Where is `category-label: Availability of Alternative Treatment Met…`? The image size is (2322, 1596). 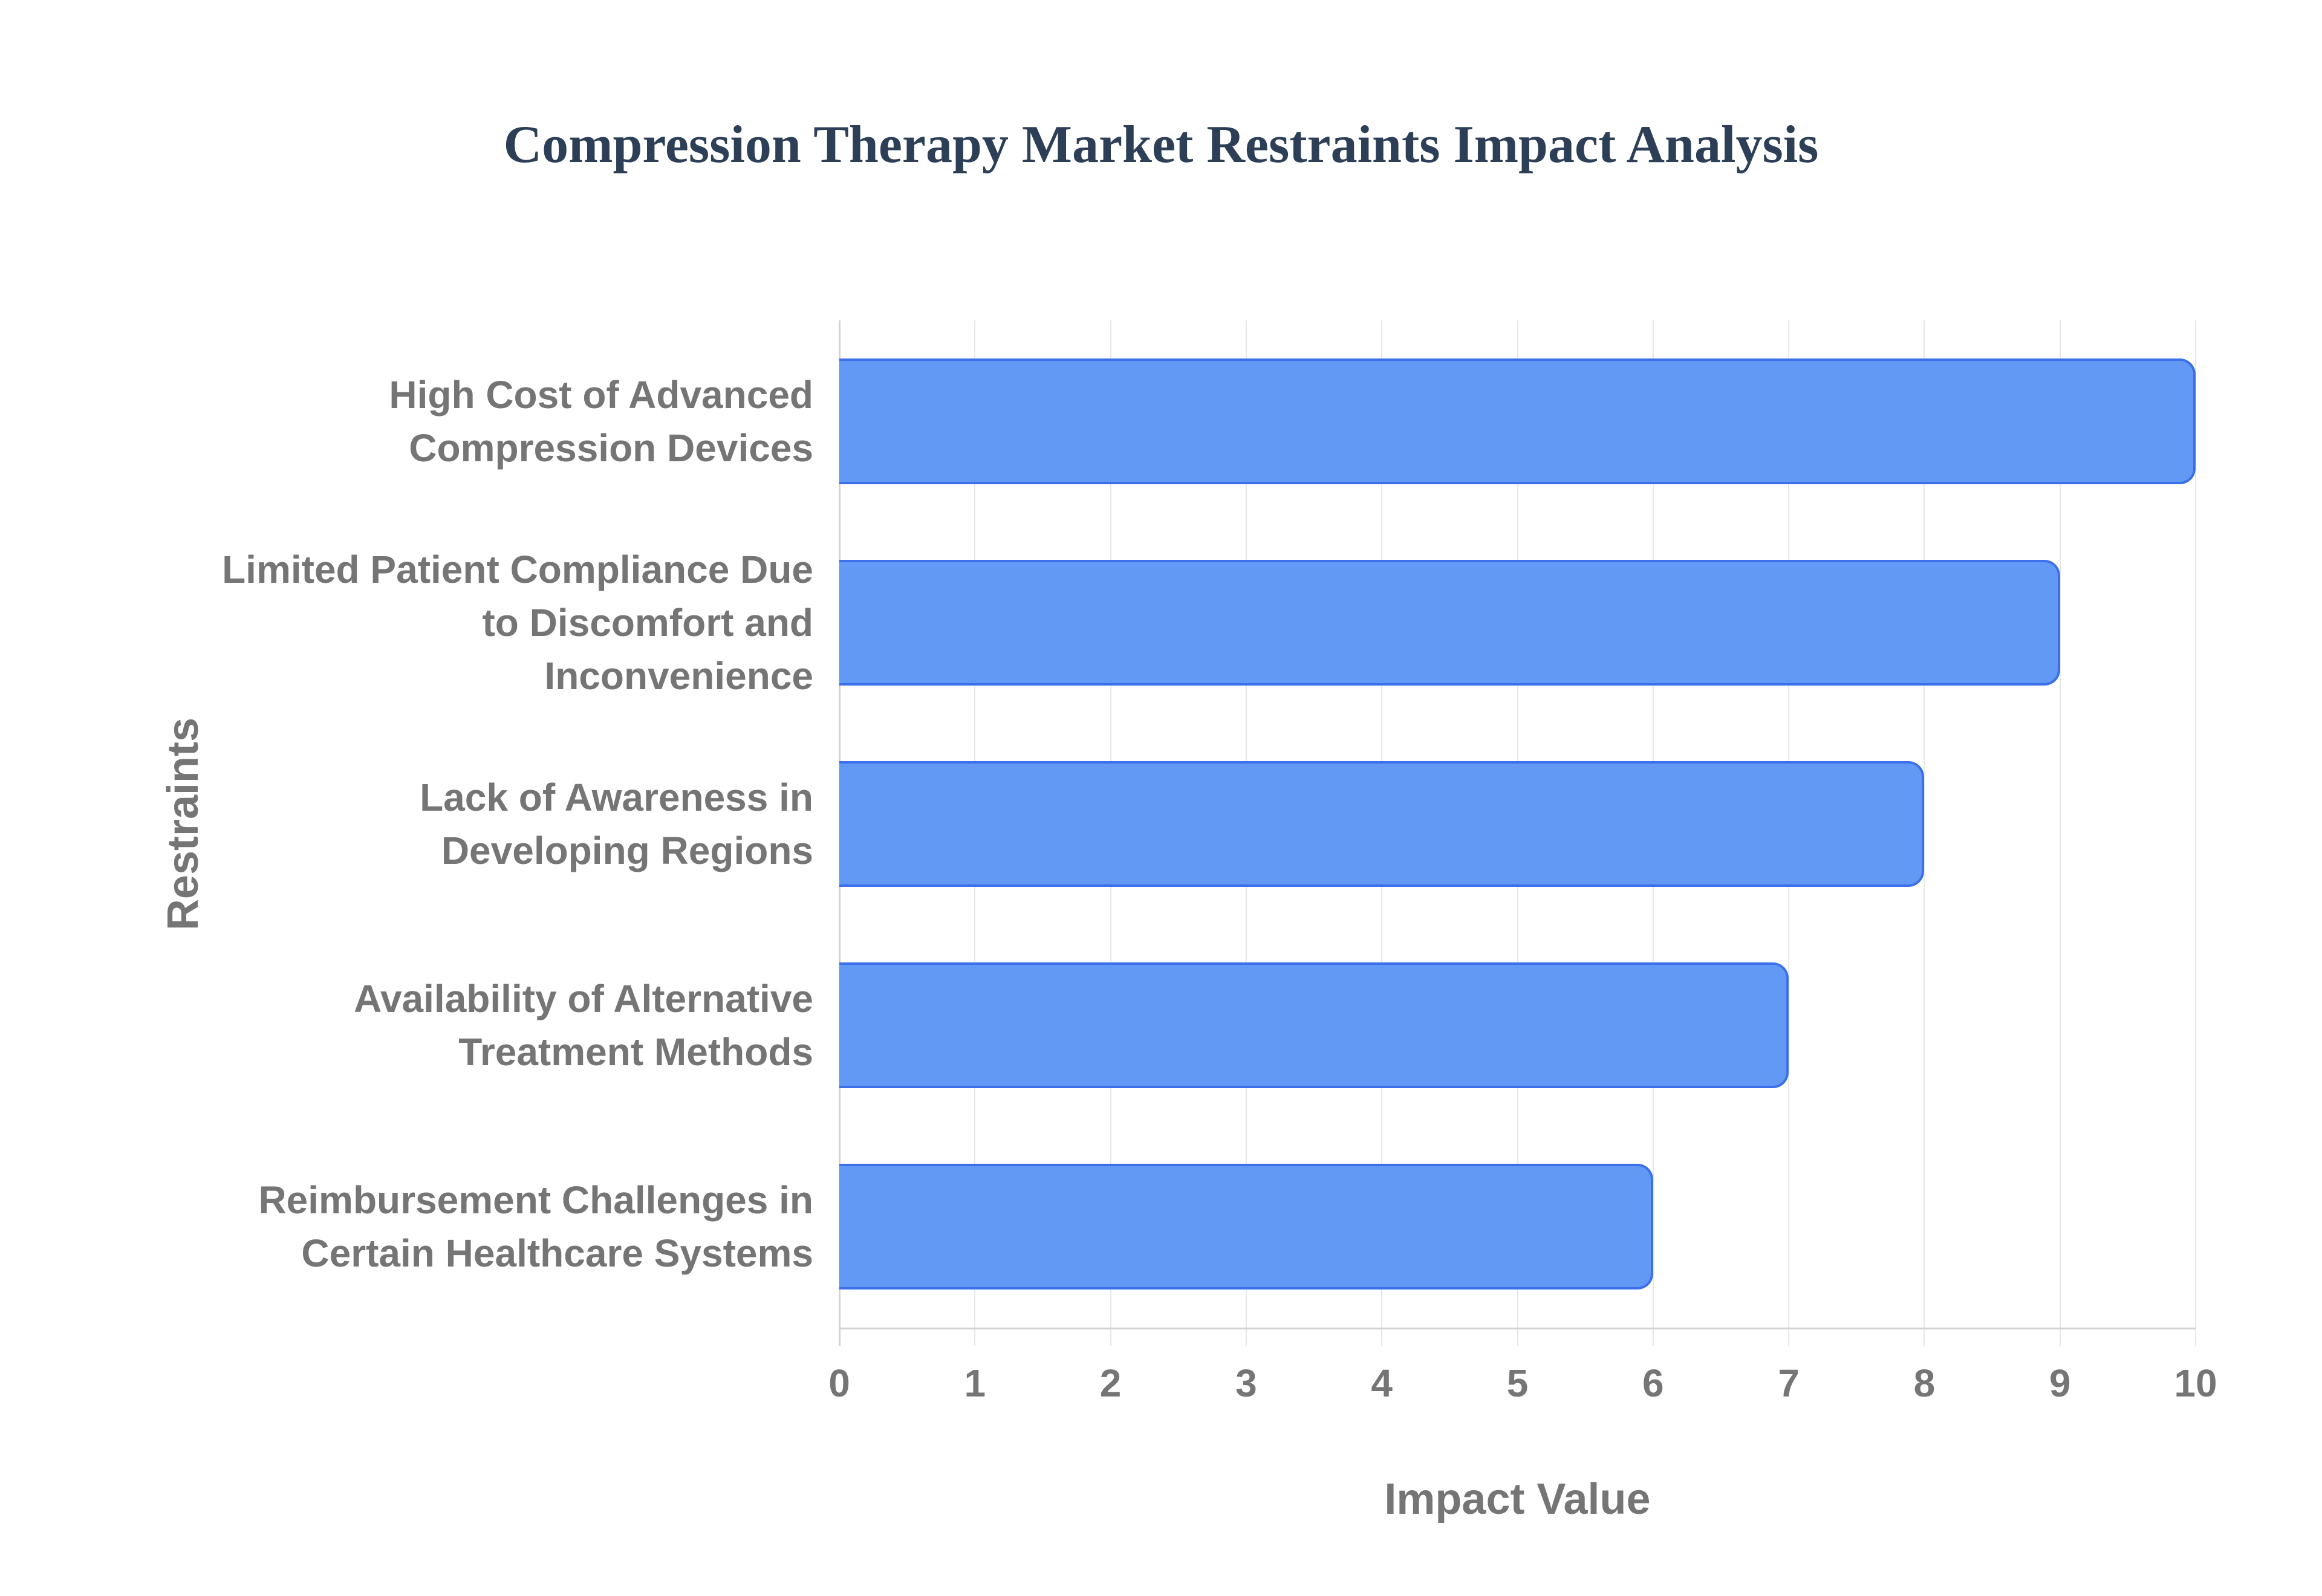 category-label: Availability of Alternative Treatment Met… is located at coordinates (479, 1025).